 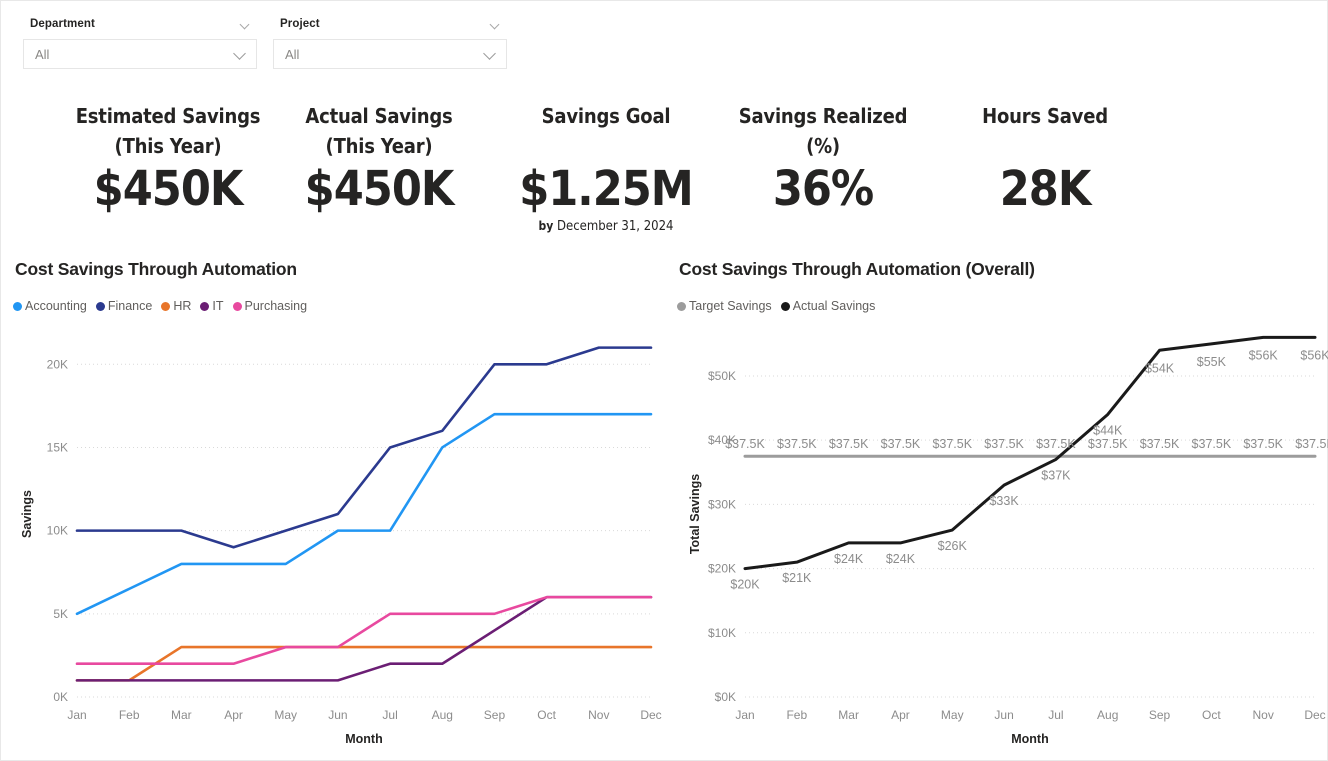 What do you see at coordinates (390, 54) in the screenshot?
I see `slicer-project-dropdown: All` at bounding box center [390, 54].